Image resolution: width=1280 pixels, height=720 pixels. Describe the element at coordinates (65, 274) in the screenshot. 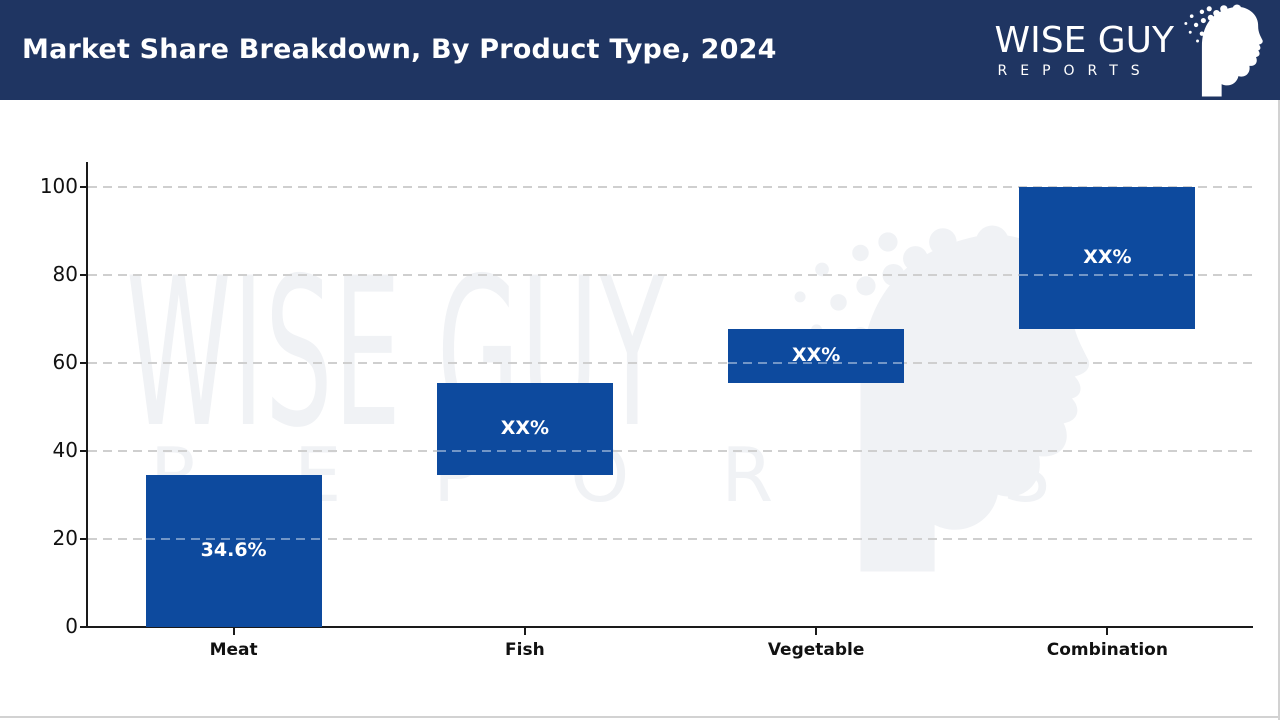

I see `y-tick-label: 80` at that location.